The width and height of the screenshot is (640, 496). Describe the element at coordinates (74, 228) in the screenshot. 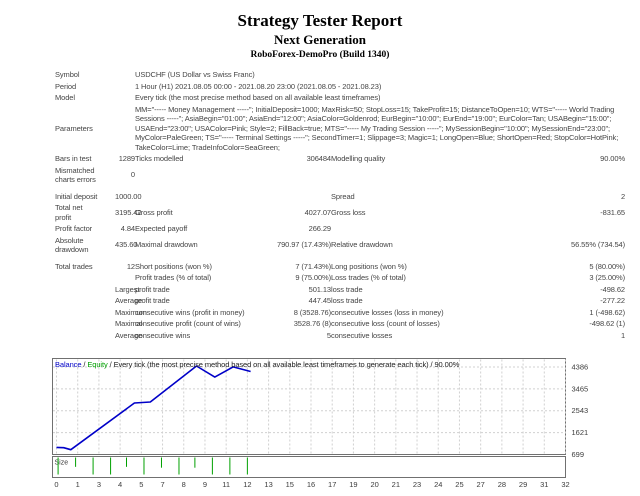

I see `report-cell: Profit factor` at that location.